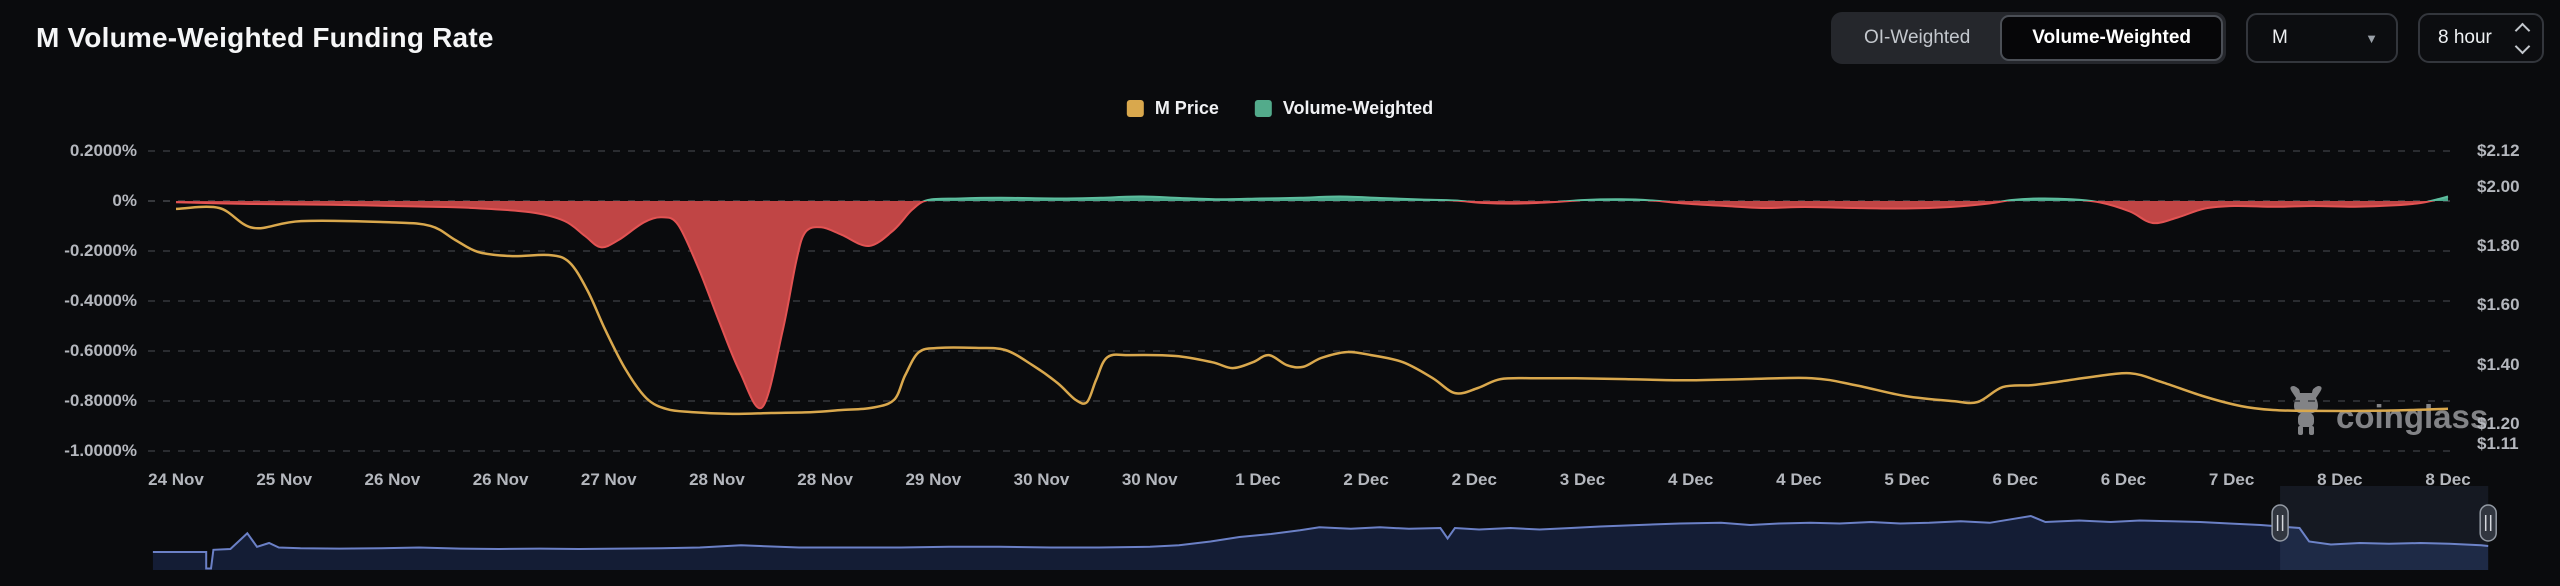 This screenshot has width=2560, height=586. What do you see at coordinates (2498, 150) in the screenshot?
I see `right-axis-label: $2.12` at bounding box center [2498, 150].